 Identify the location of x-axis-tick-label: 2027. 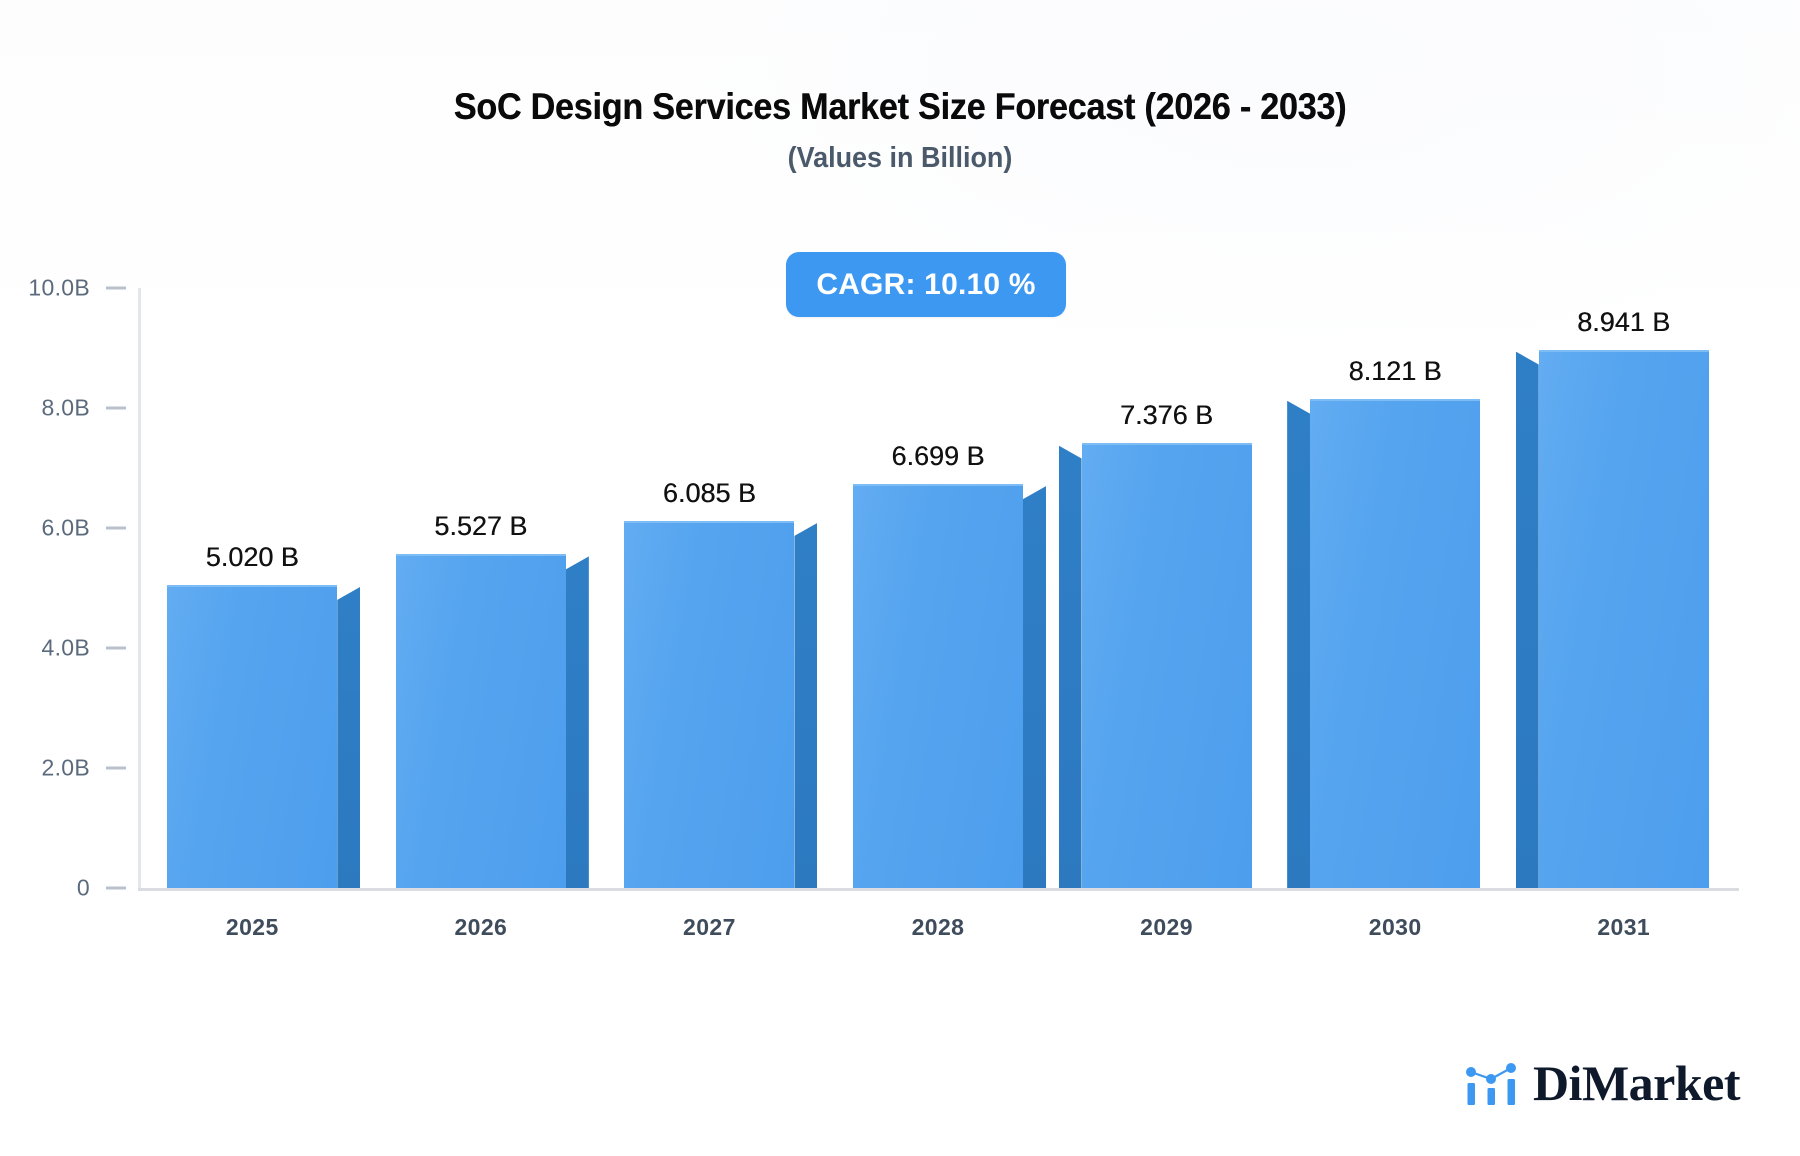
(709, 927).